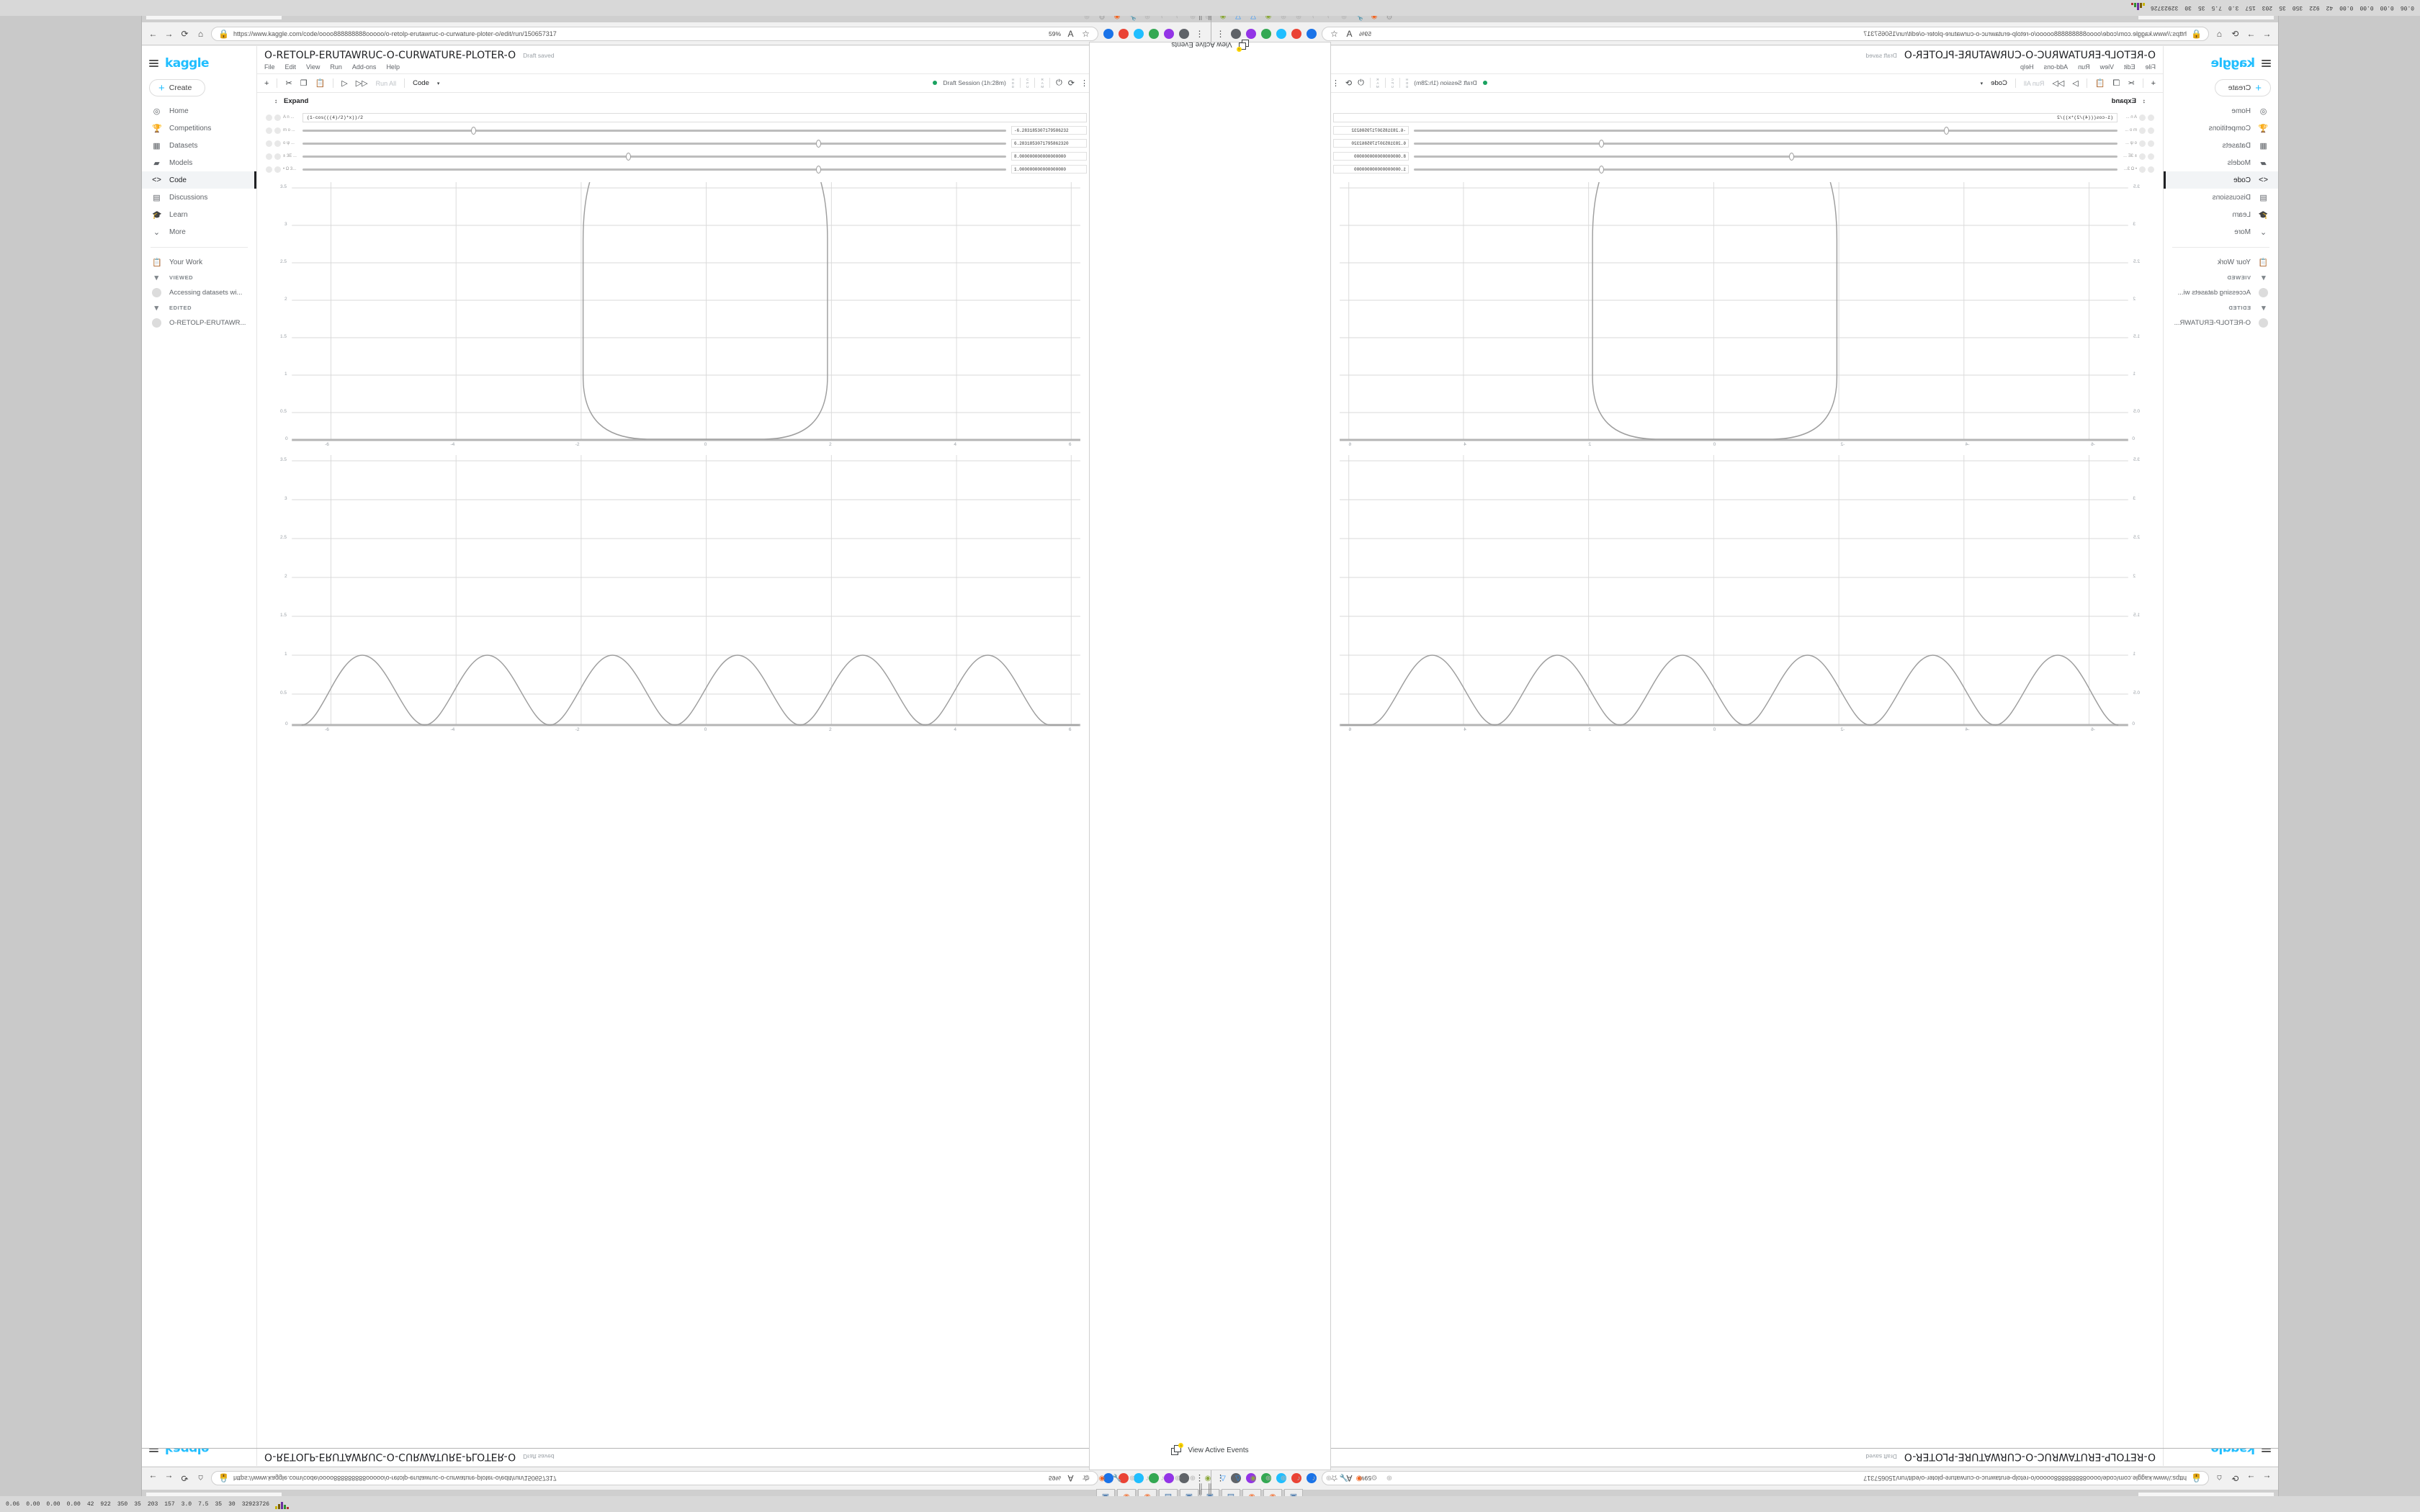  What do you see at coordinates (177, 87) in the screenshot?
I see `create-button: + Create` at bounding box center [177, 87].